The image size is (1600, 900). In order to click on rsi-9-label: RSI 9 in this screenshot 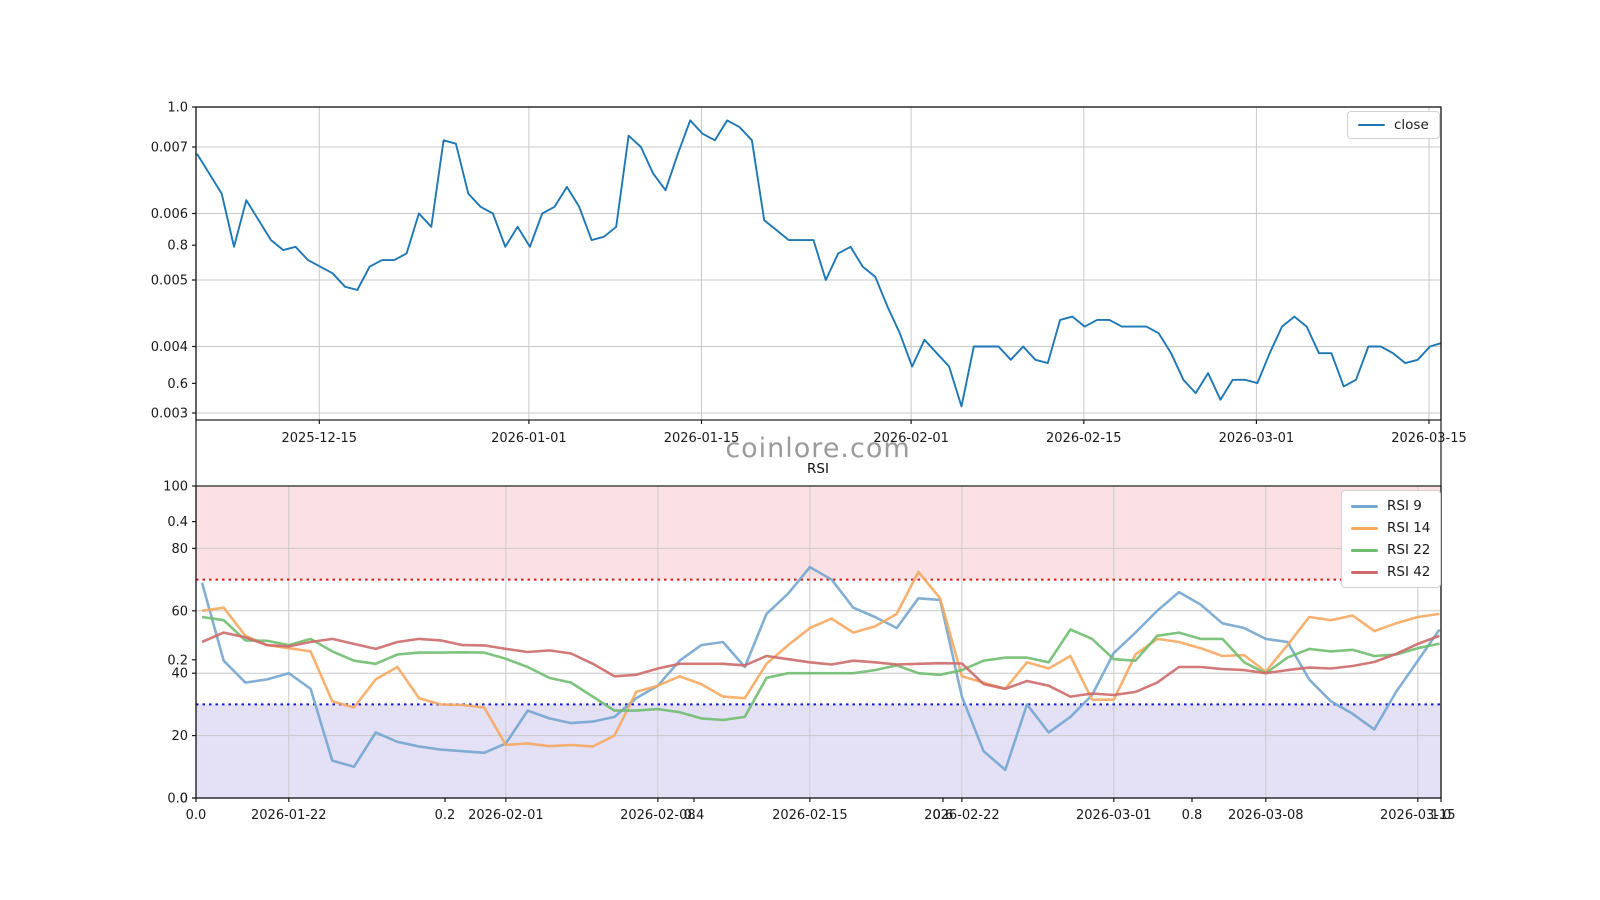, I will do `click(1404, 506)`.